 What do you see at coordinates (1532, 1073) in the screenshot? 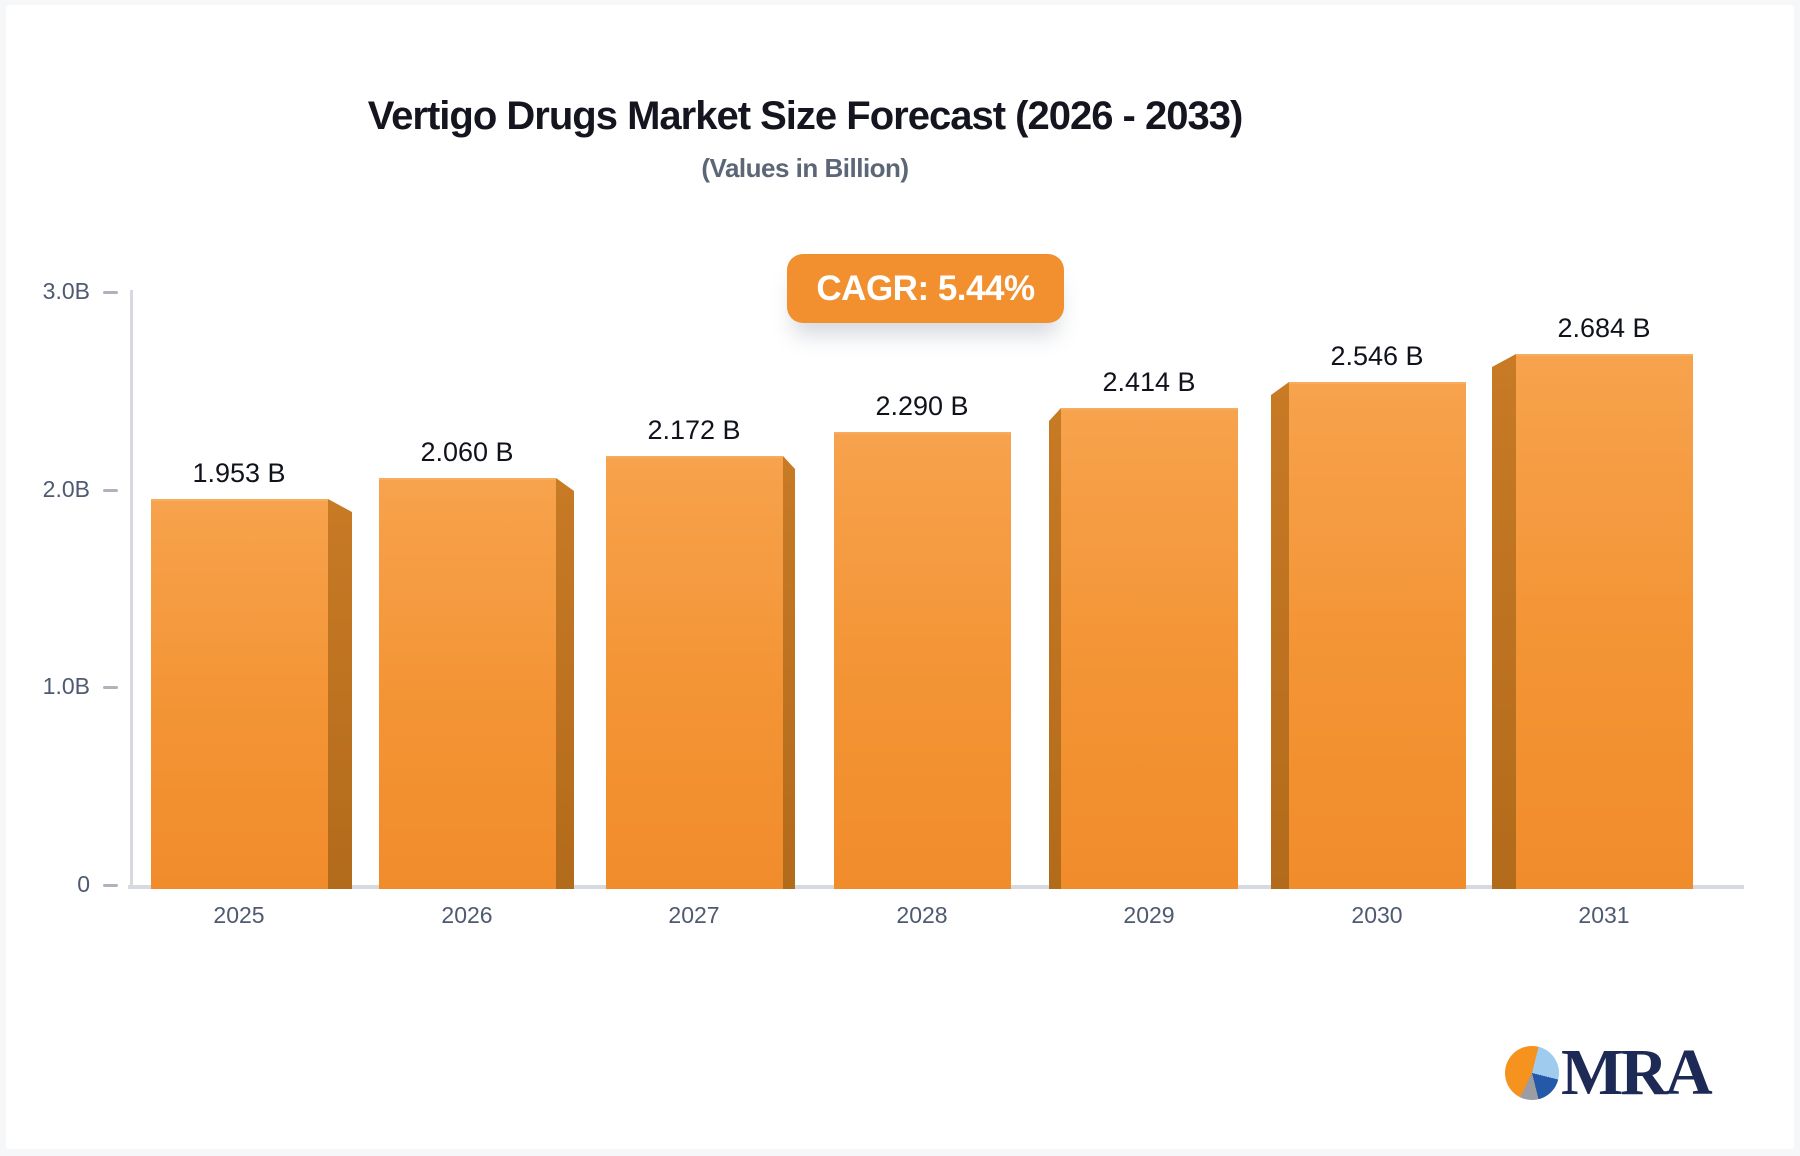
I see `pie-chart-icon` at bounding box center [1532, 1073].